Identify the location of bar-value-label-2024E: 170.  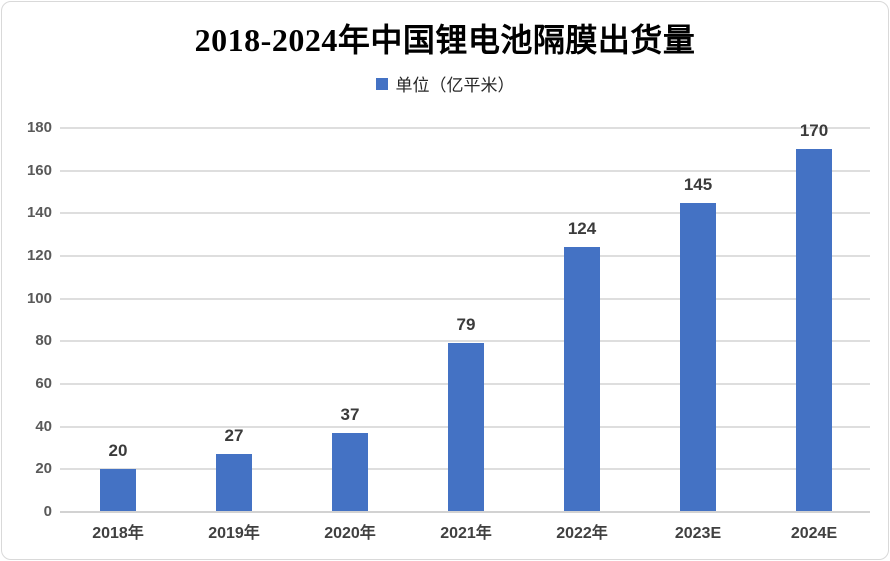
(814, 131).